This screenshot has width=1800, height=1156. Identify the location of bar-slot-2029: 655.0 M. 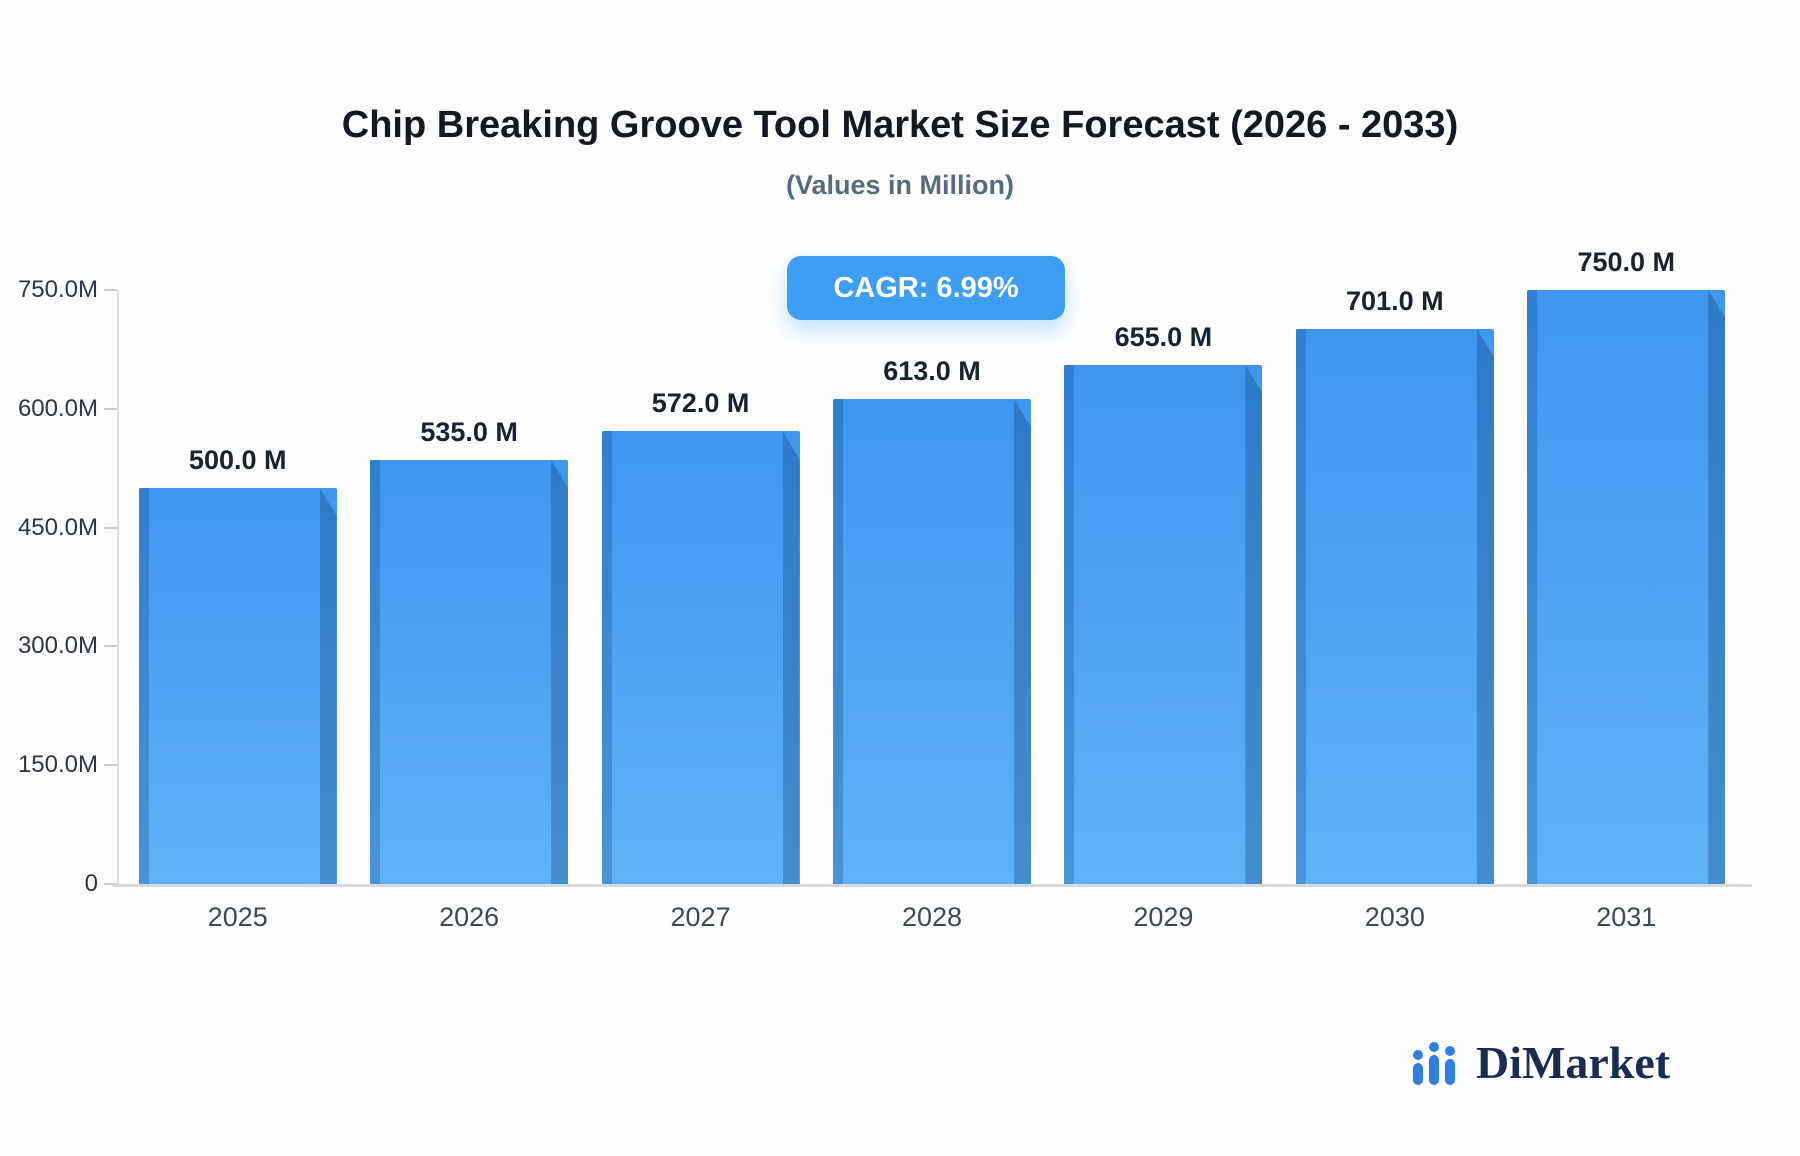
(1163, 587).